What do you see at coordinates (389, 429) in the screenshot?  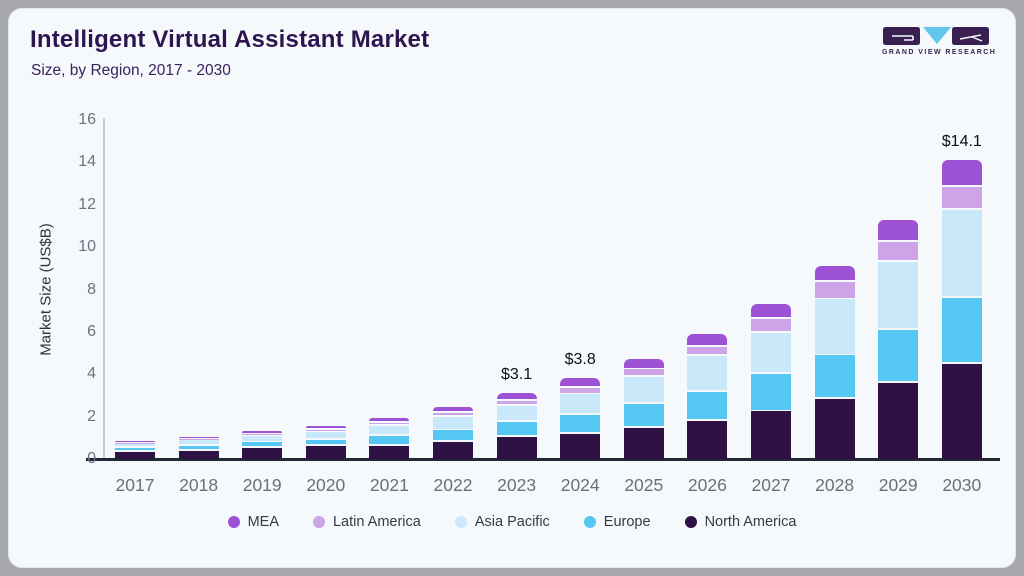 I see `bar-2021-segment-asia-pacific` at bounding box center [389, 429].